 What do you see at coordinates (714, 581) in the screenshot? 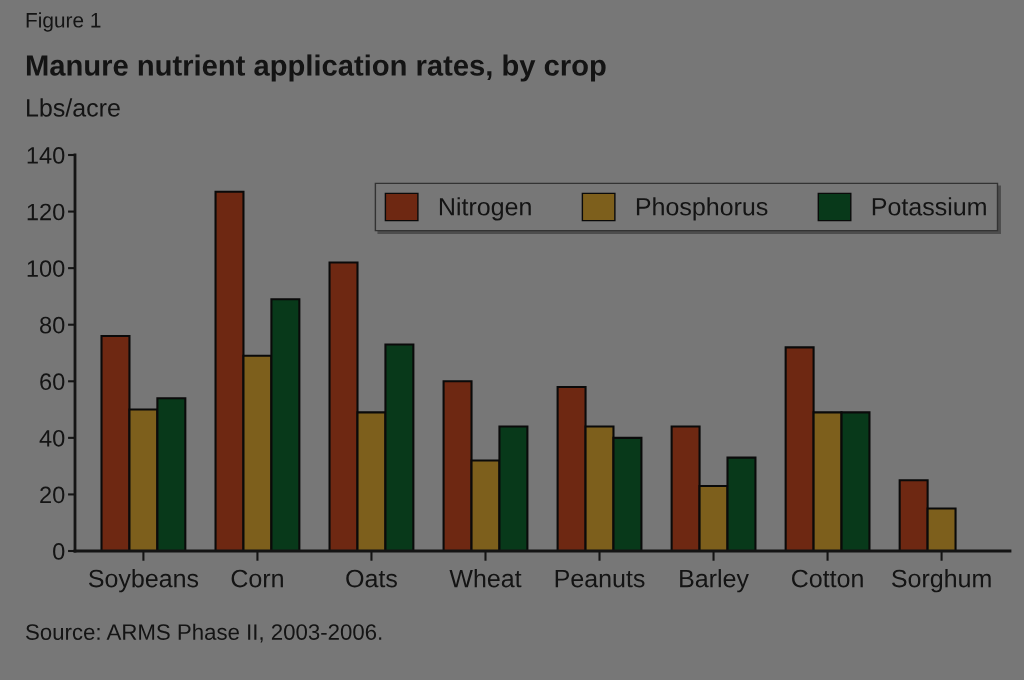
I see `x-tick-label: Barley` at bounding box center [714, 581].